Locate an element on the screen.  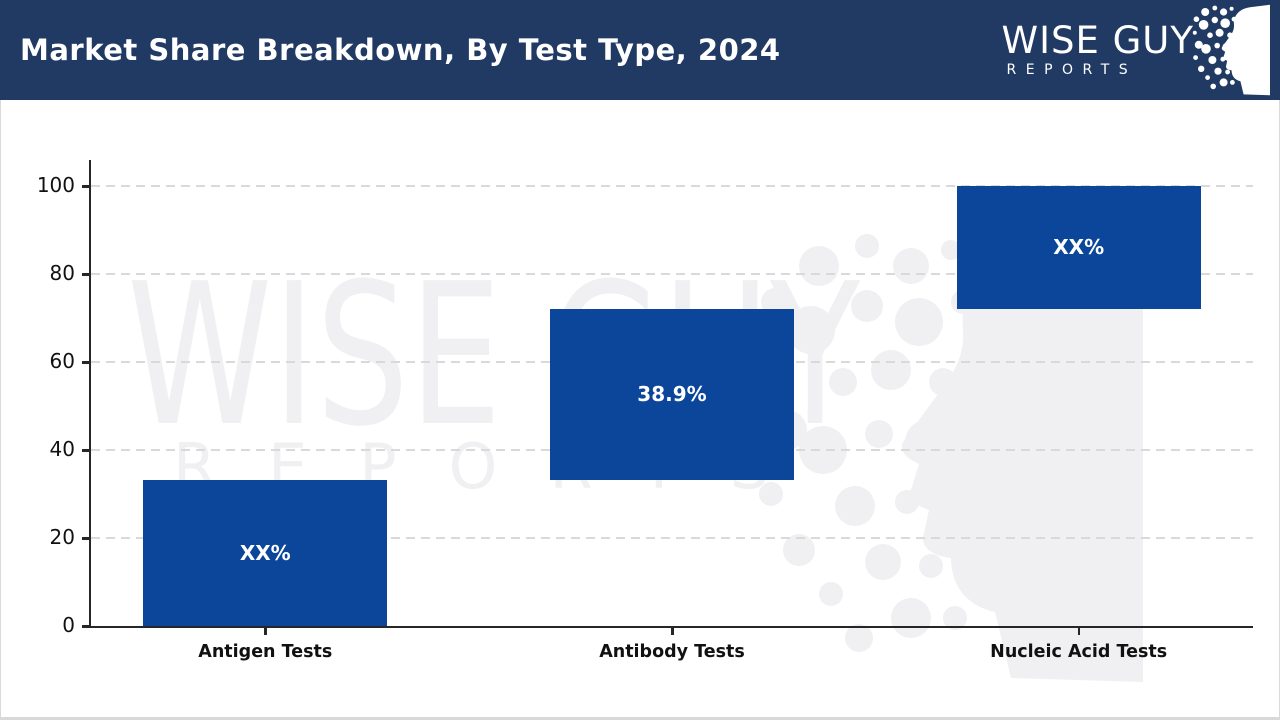
logo-subtitle: REPORTS is located at coordinates (1072, 69).